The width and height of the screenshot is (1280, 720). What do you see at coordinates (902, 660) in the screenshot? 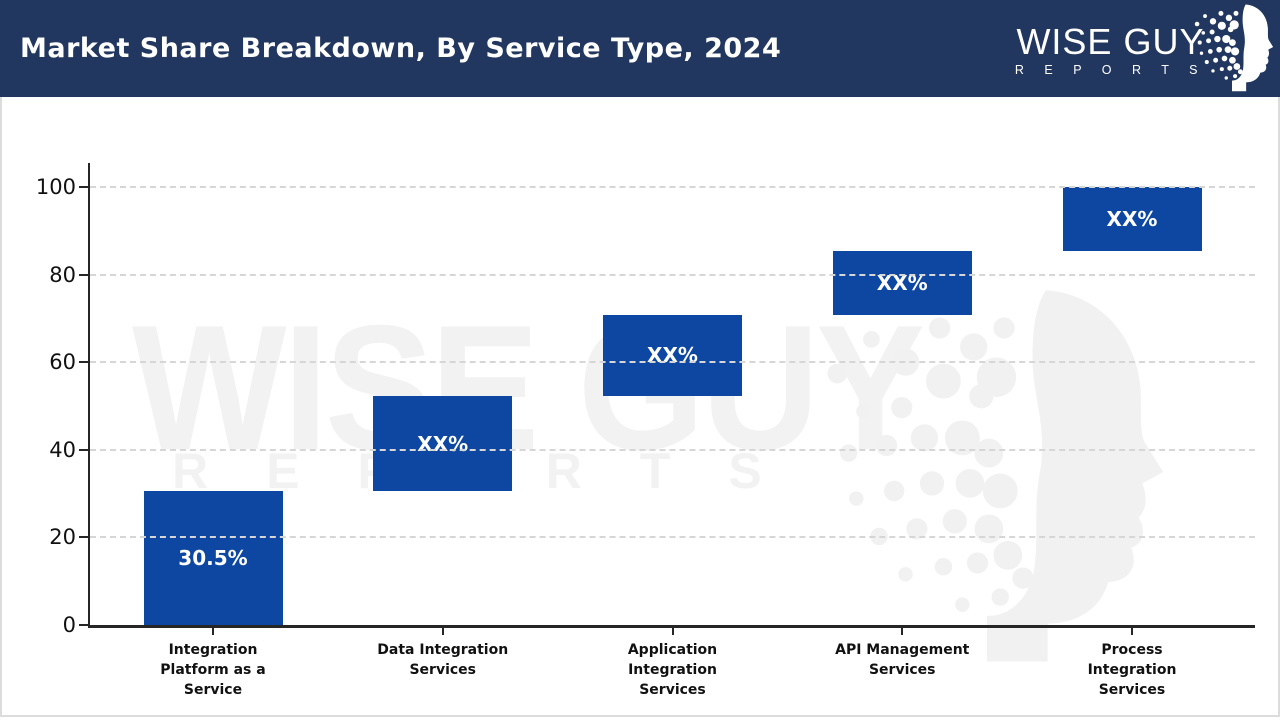
I see `x-axis-category-label: API Management Services` at bounding box center [902, 660].